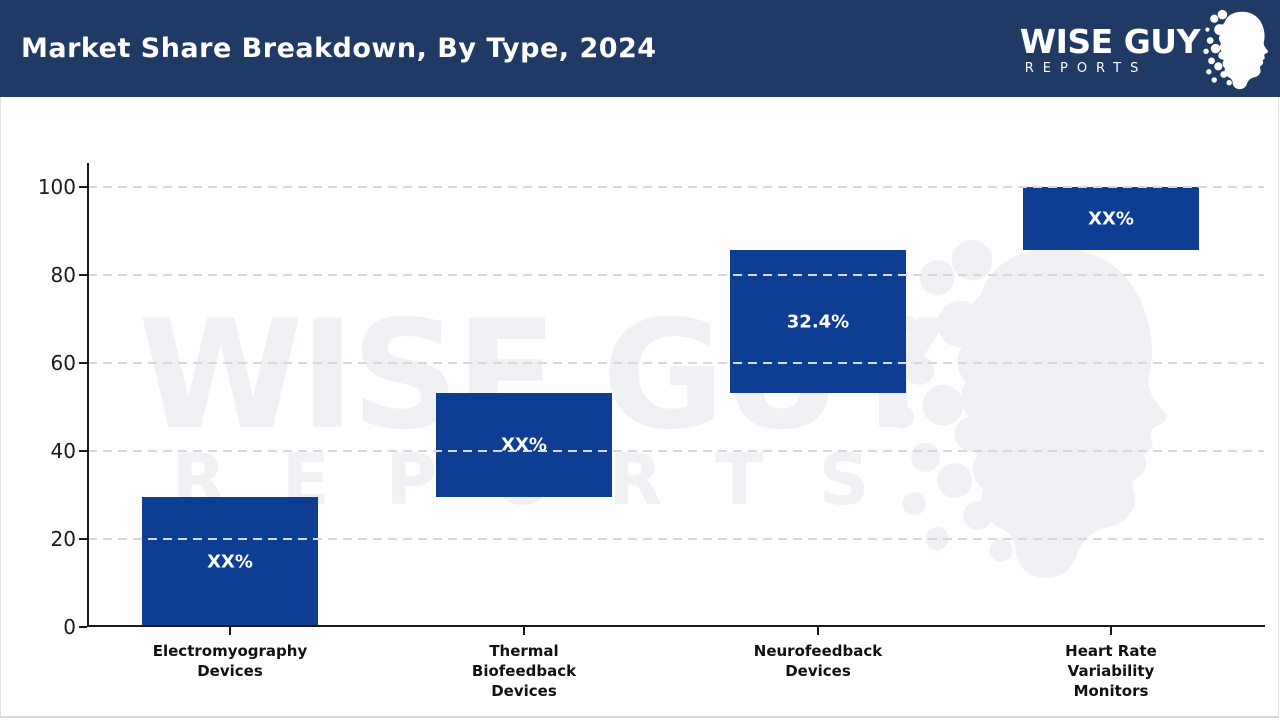  I want to click on watermark-face-icon, so click(1028, 409).